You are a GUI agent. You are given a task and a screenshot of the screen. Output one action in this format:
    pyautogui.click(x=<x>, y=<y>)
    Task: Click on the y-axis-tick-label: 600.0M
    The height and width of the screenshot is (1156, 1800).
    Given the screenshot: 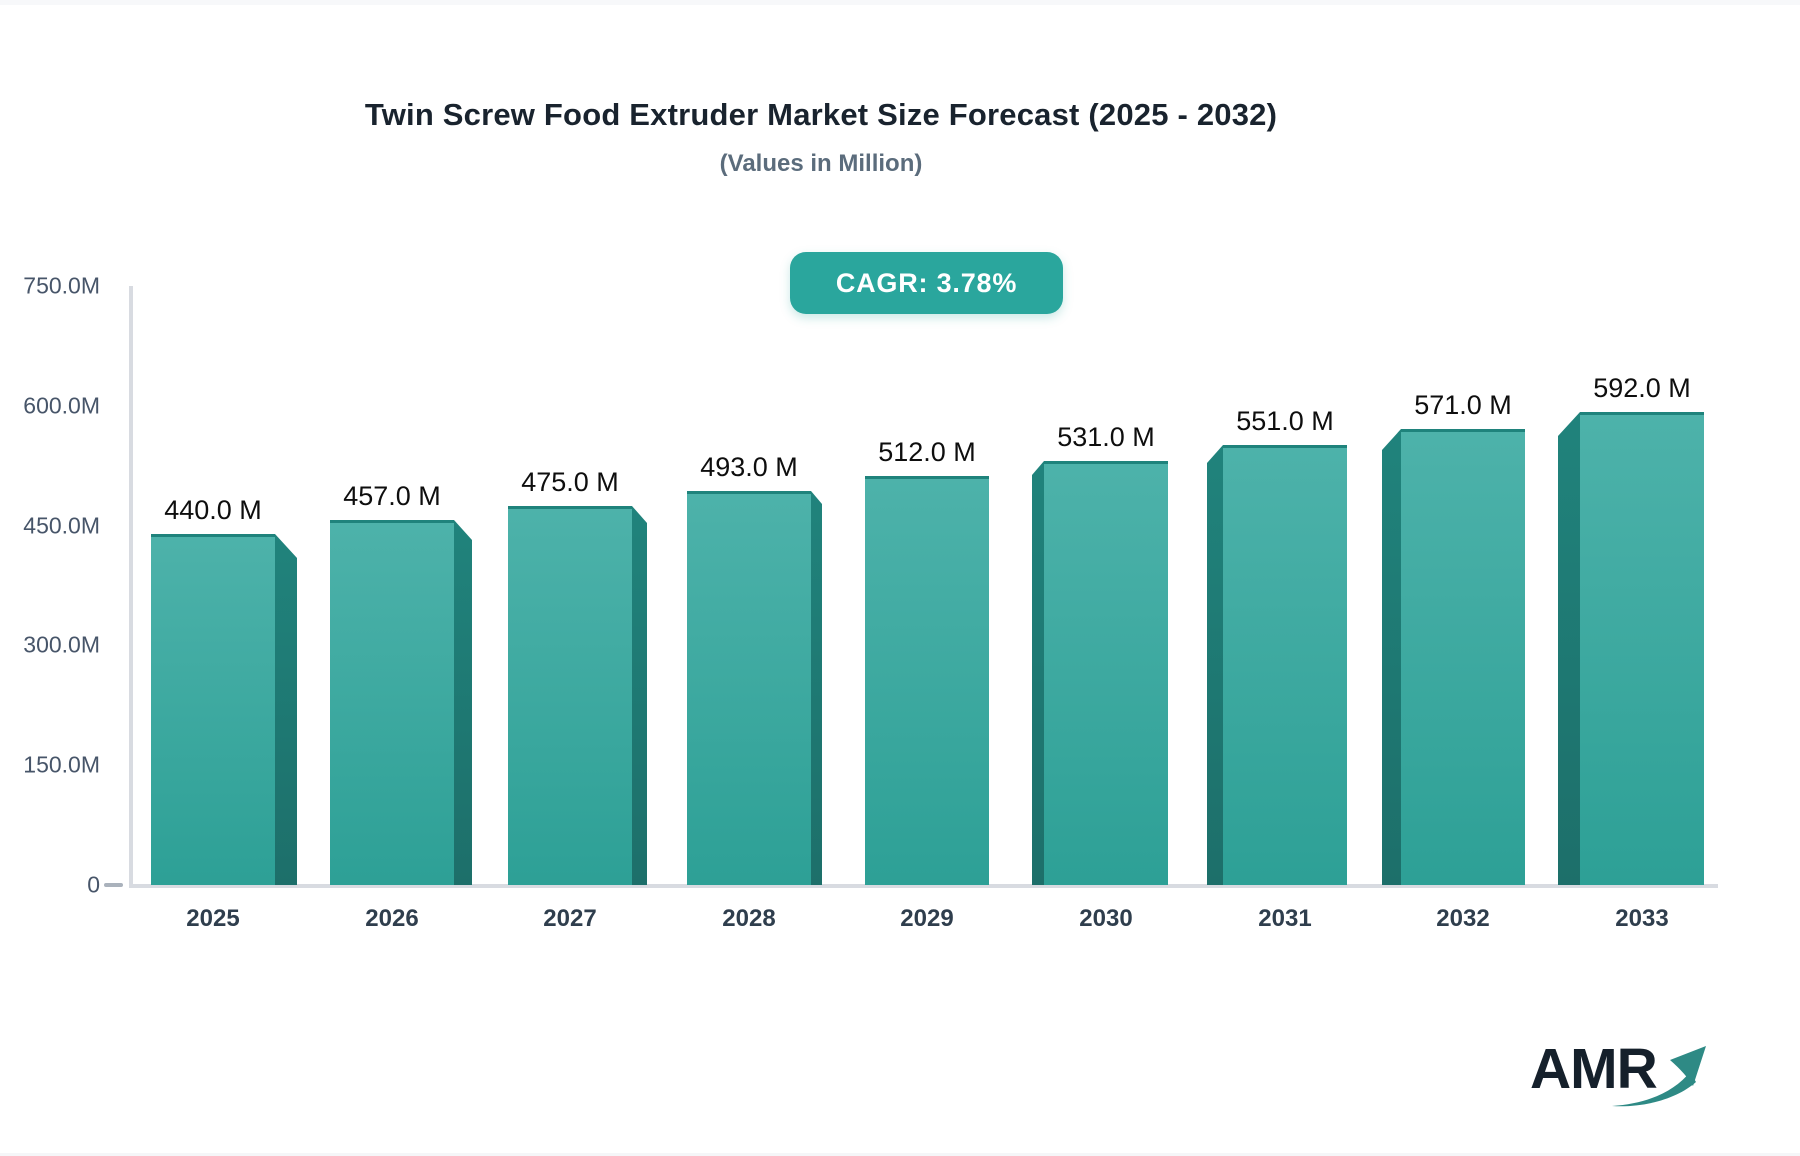 What is the action you would take?
    pyautogui.click(x=61, y=405)
    